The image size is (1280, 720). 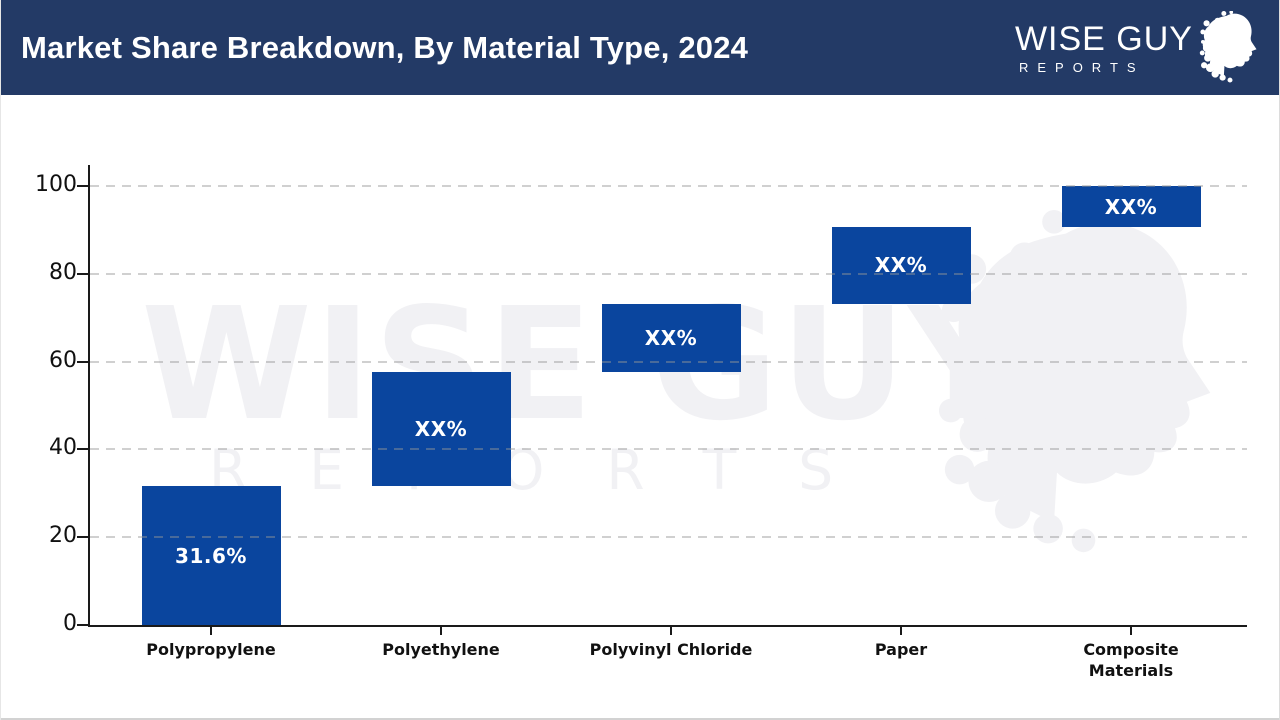 I want to click on bar-value-label-polyethylene: XX%, so click(x=441, y=429).